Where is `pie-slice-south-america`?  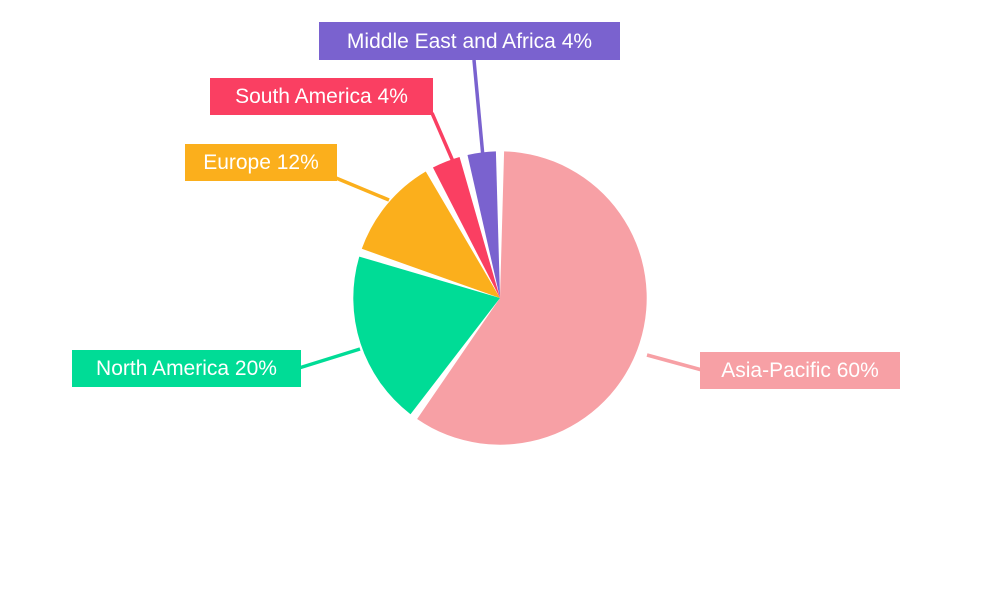 pie-slice-south-america is located at coordinates (466, 227).